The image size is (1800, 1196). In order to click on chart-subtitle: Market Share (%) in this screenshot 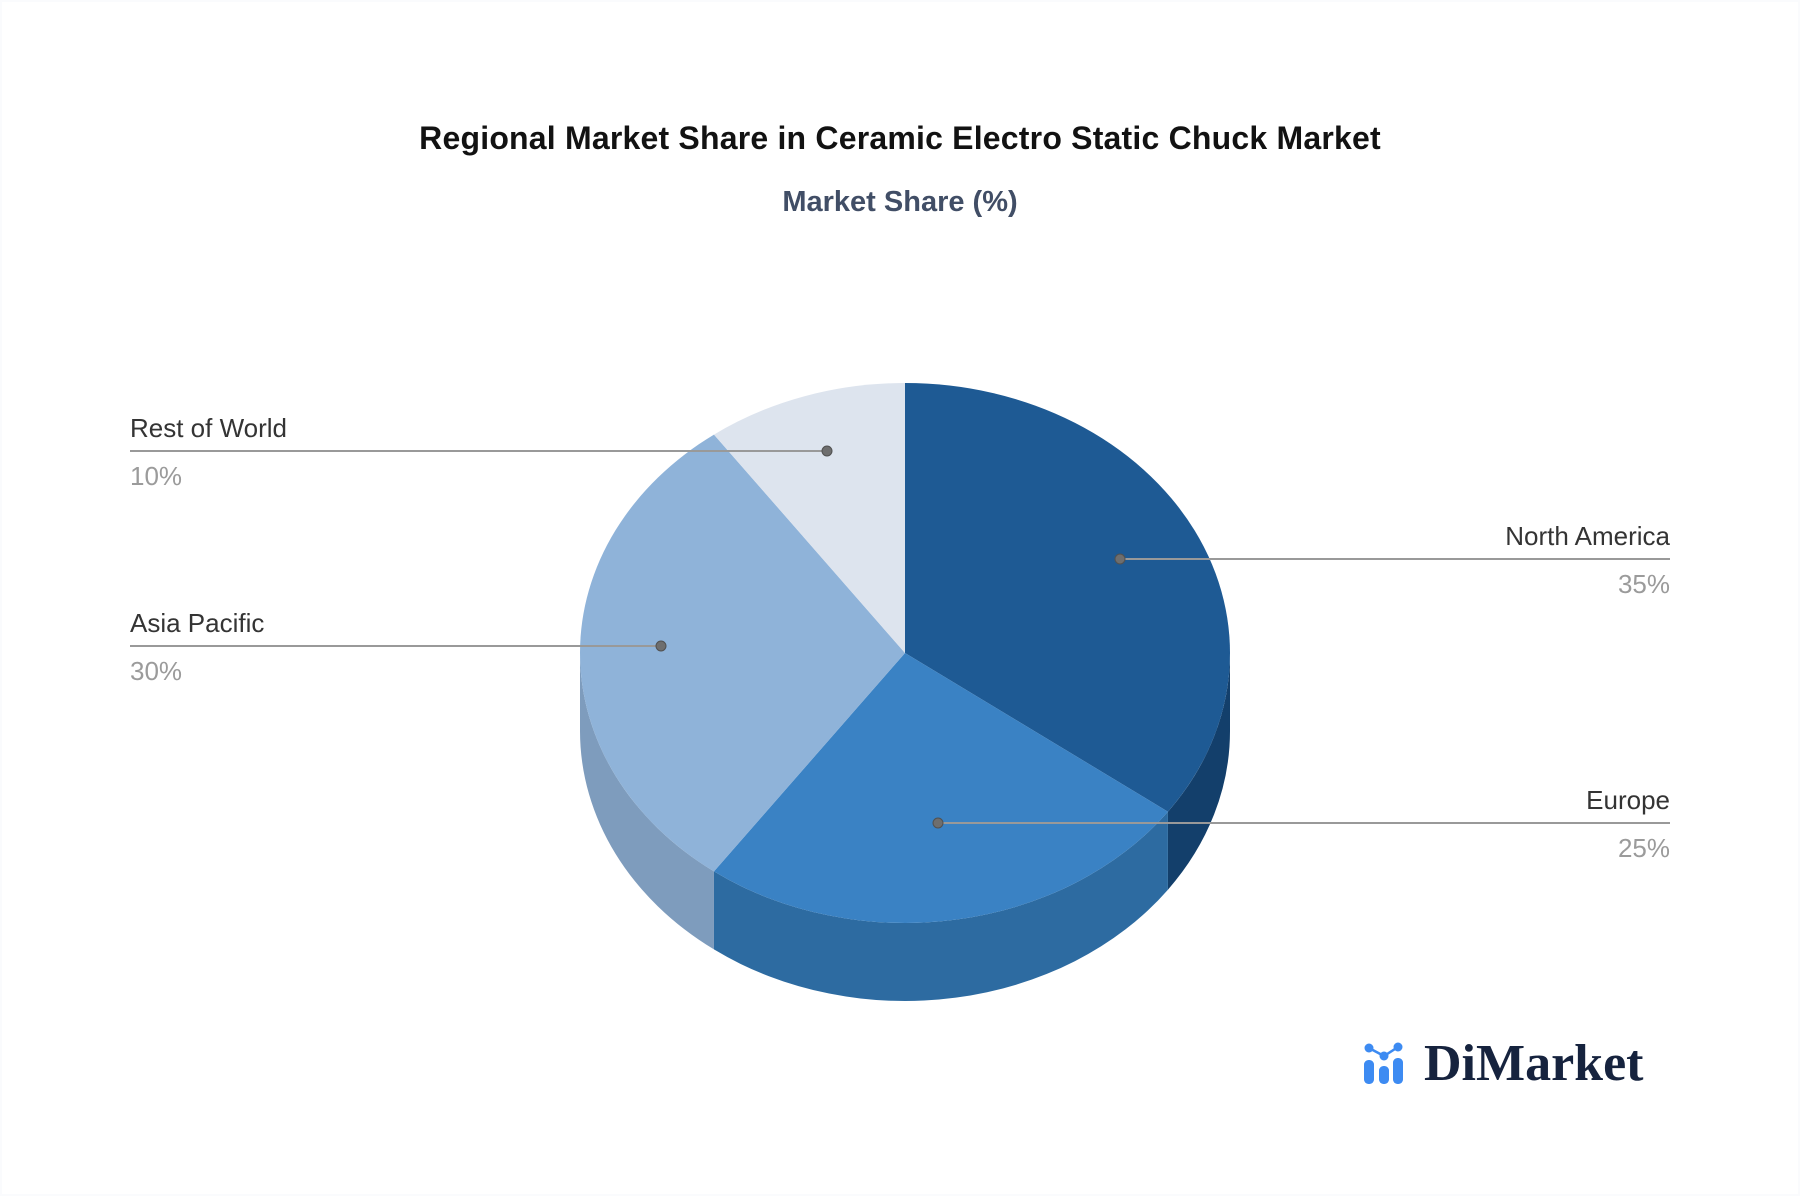, I will do `click(900, 202)`.